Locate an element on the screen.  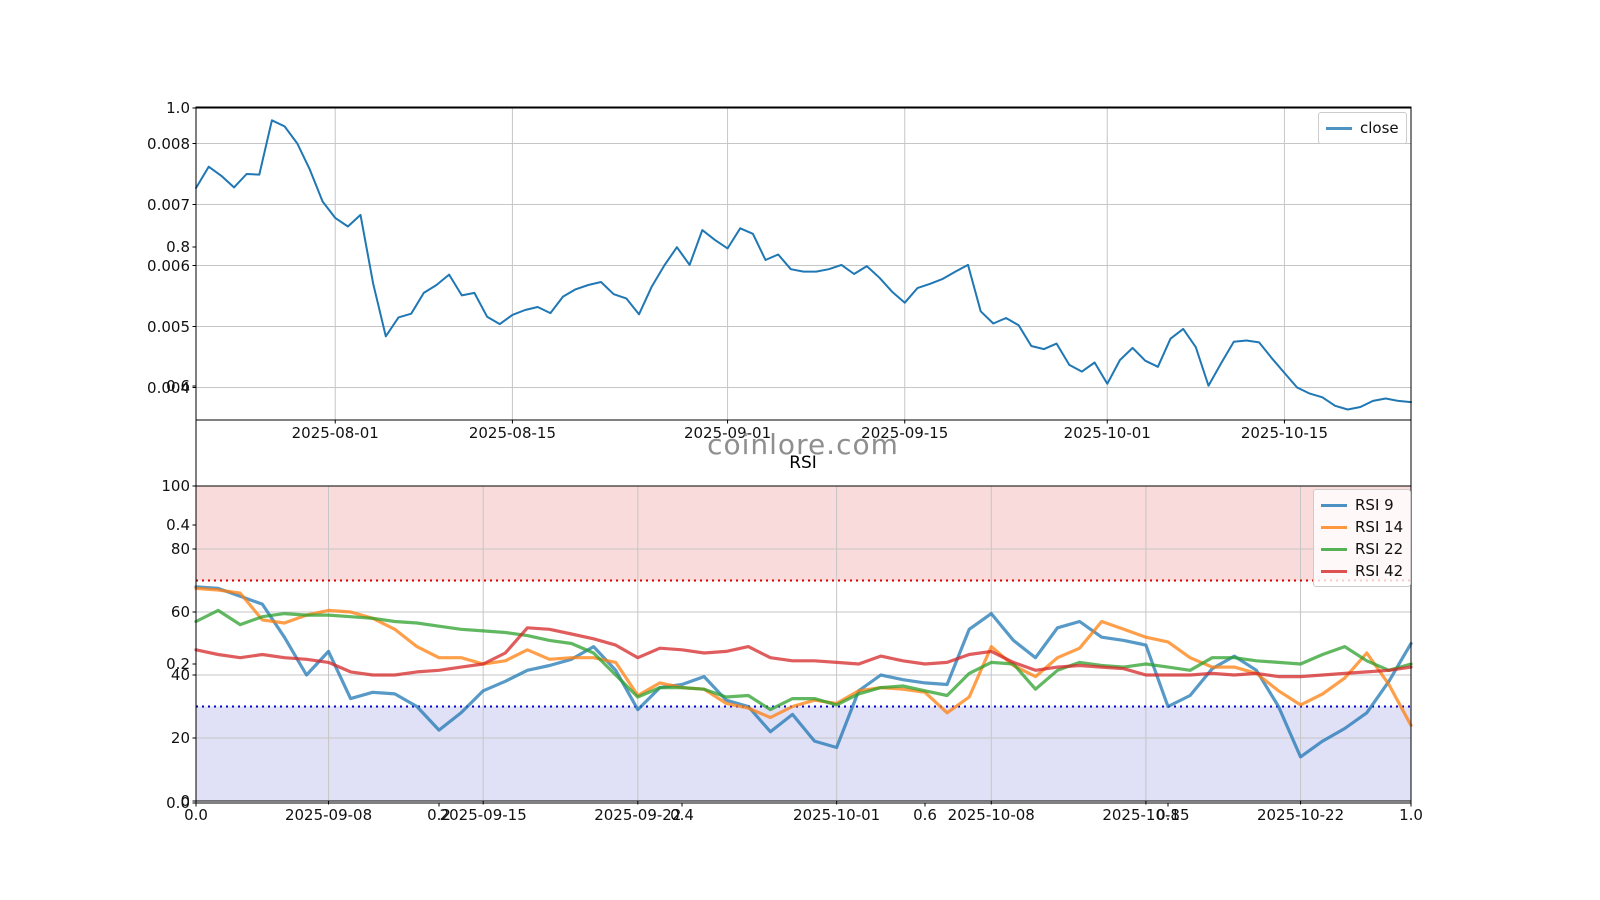
legend-entry-close: close is located at coordinates (1362, 128).